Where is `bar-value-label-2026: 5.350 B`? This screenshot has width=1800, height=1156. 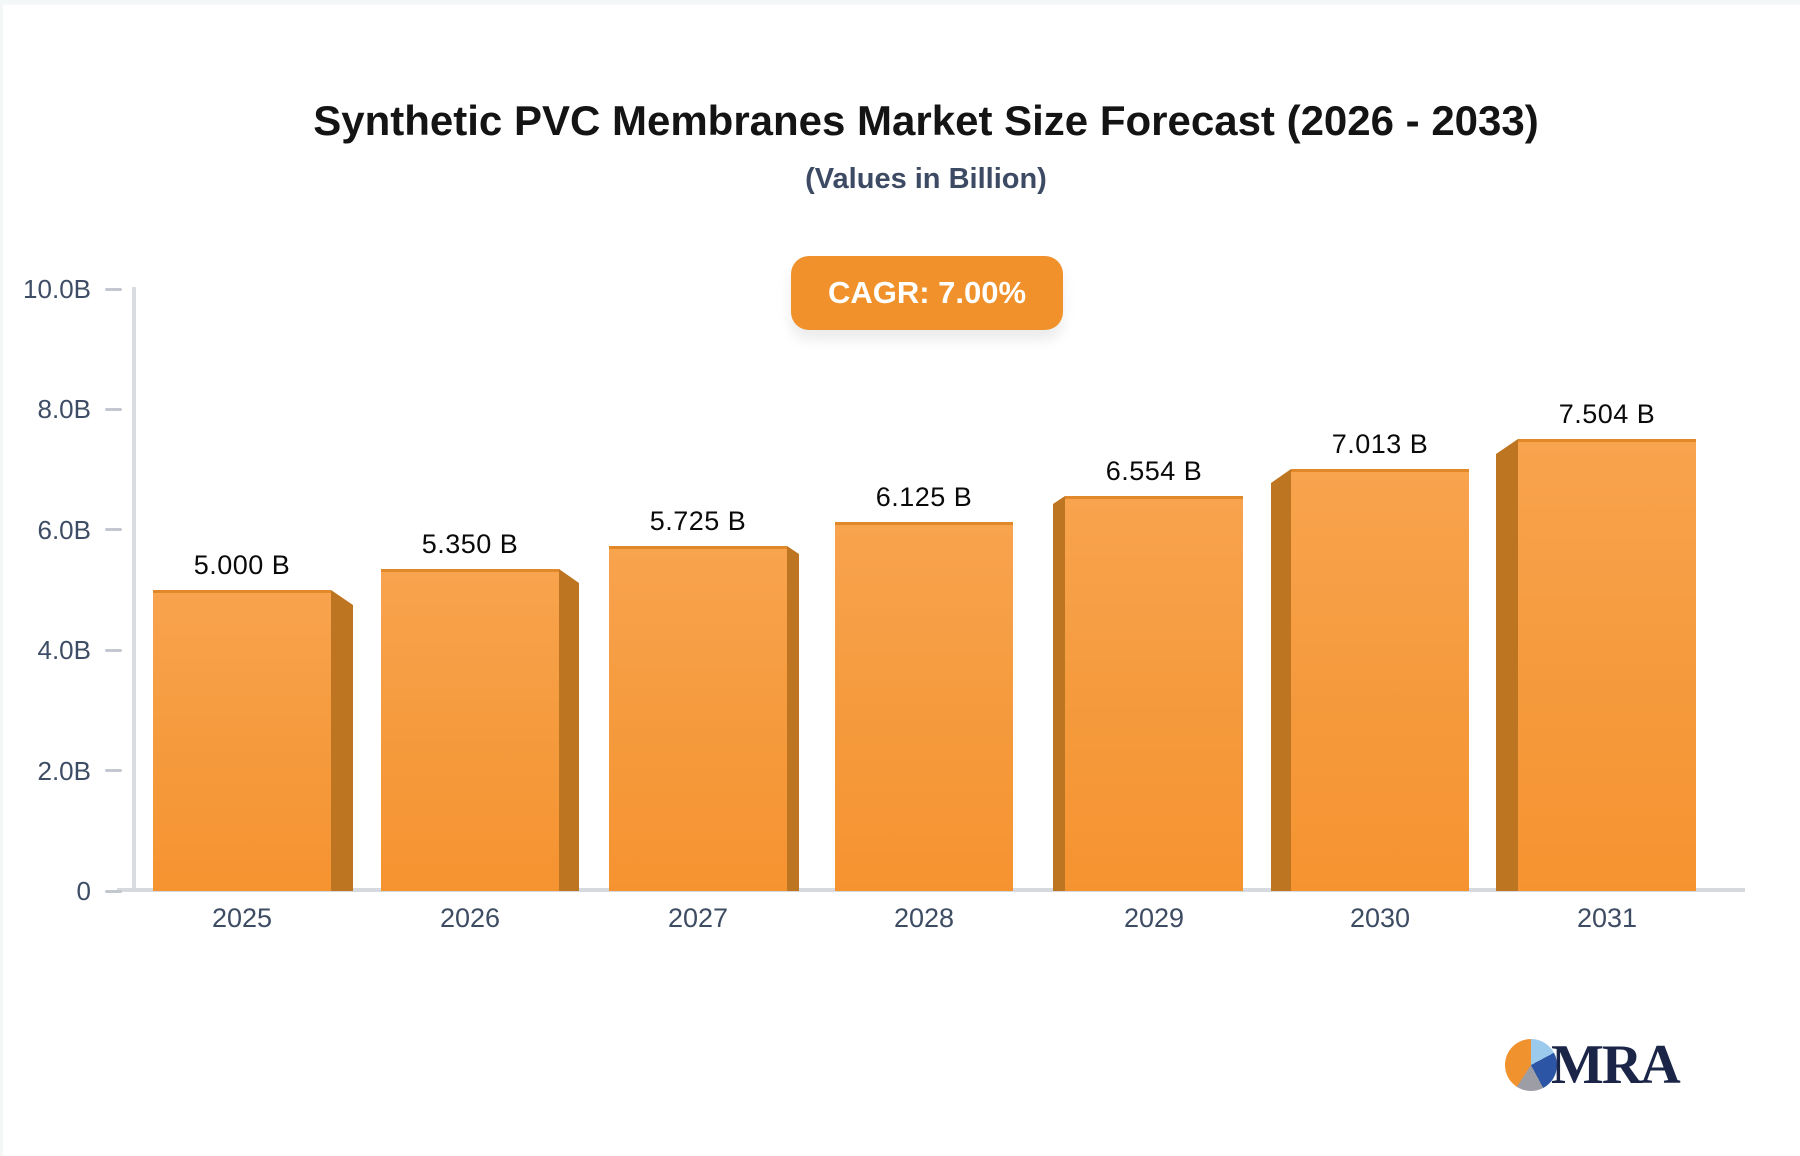
bar-value-label-2026: 5.350 B is located at coordinates (470, 544).